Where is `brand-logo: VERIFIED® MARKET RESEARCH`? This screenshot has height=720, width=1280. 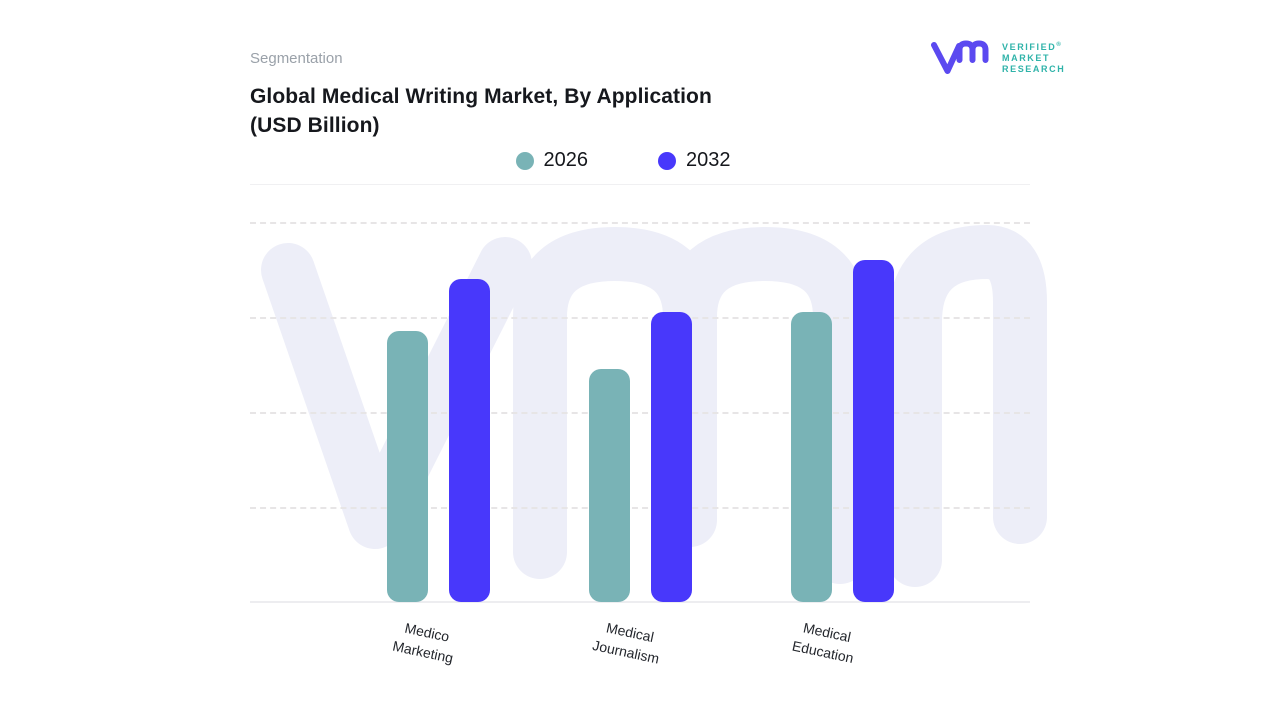 brand-logo: VERIFIED® MARKET RESEARCH is located at coordinates (997, 57).